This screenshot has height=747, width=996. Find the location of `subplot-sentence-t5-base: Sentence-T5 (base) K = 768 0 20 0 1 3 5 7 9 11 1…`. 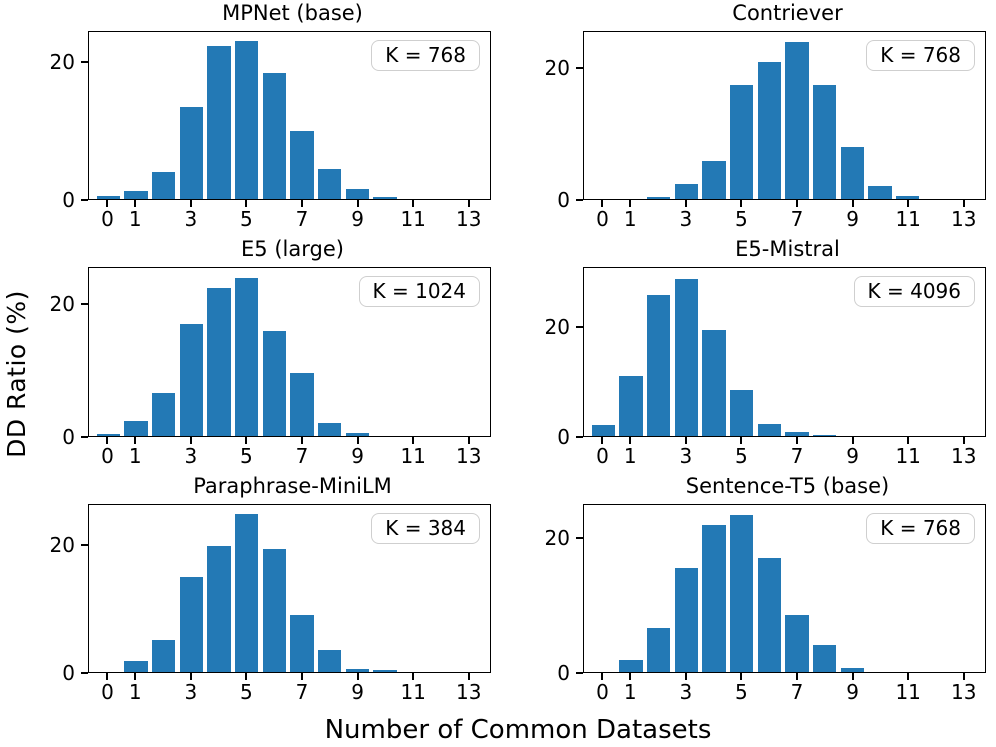

subplot-sentence-t5-base: Sentence-T5 (base) K = 768 0 20 0 1 3 5 7 9 11 1… is located at coordinates (761, 589).